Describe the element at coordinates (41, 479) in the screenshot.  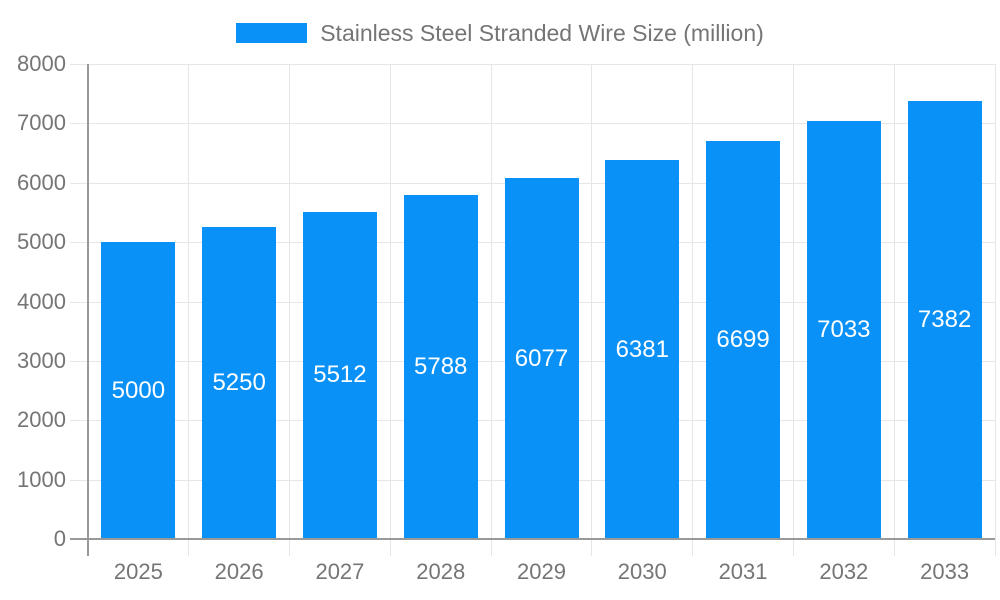
I see `y-tick-label: 1000` at that location.